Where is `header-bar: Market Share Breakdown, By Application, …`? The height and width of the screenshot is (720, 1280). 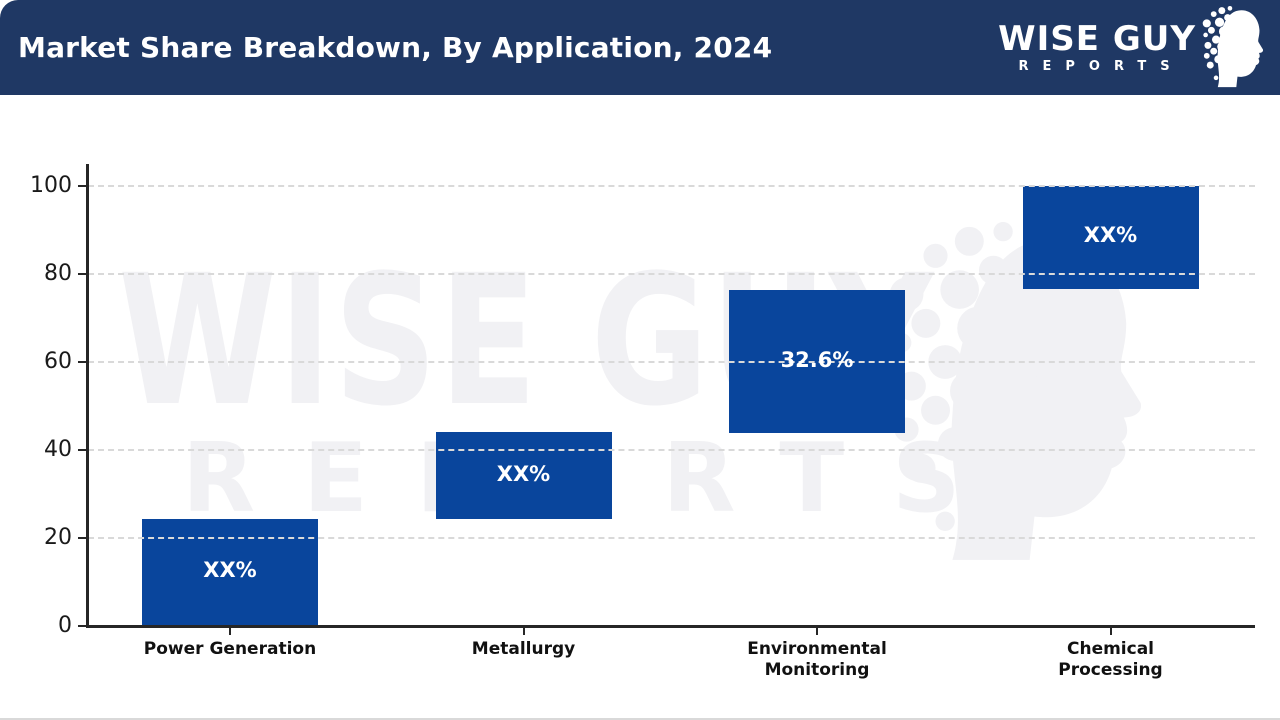 header-bar: Market Share Breakdown, By Application, … is located at coordinates (640, 47).